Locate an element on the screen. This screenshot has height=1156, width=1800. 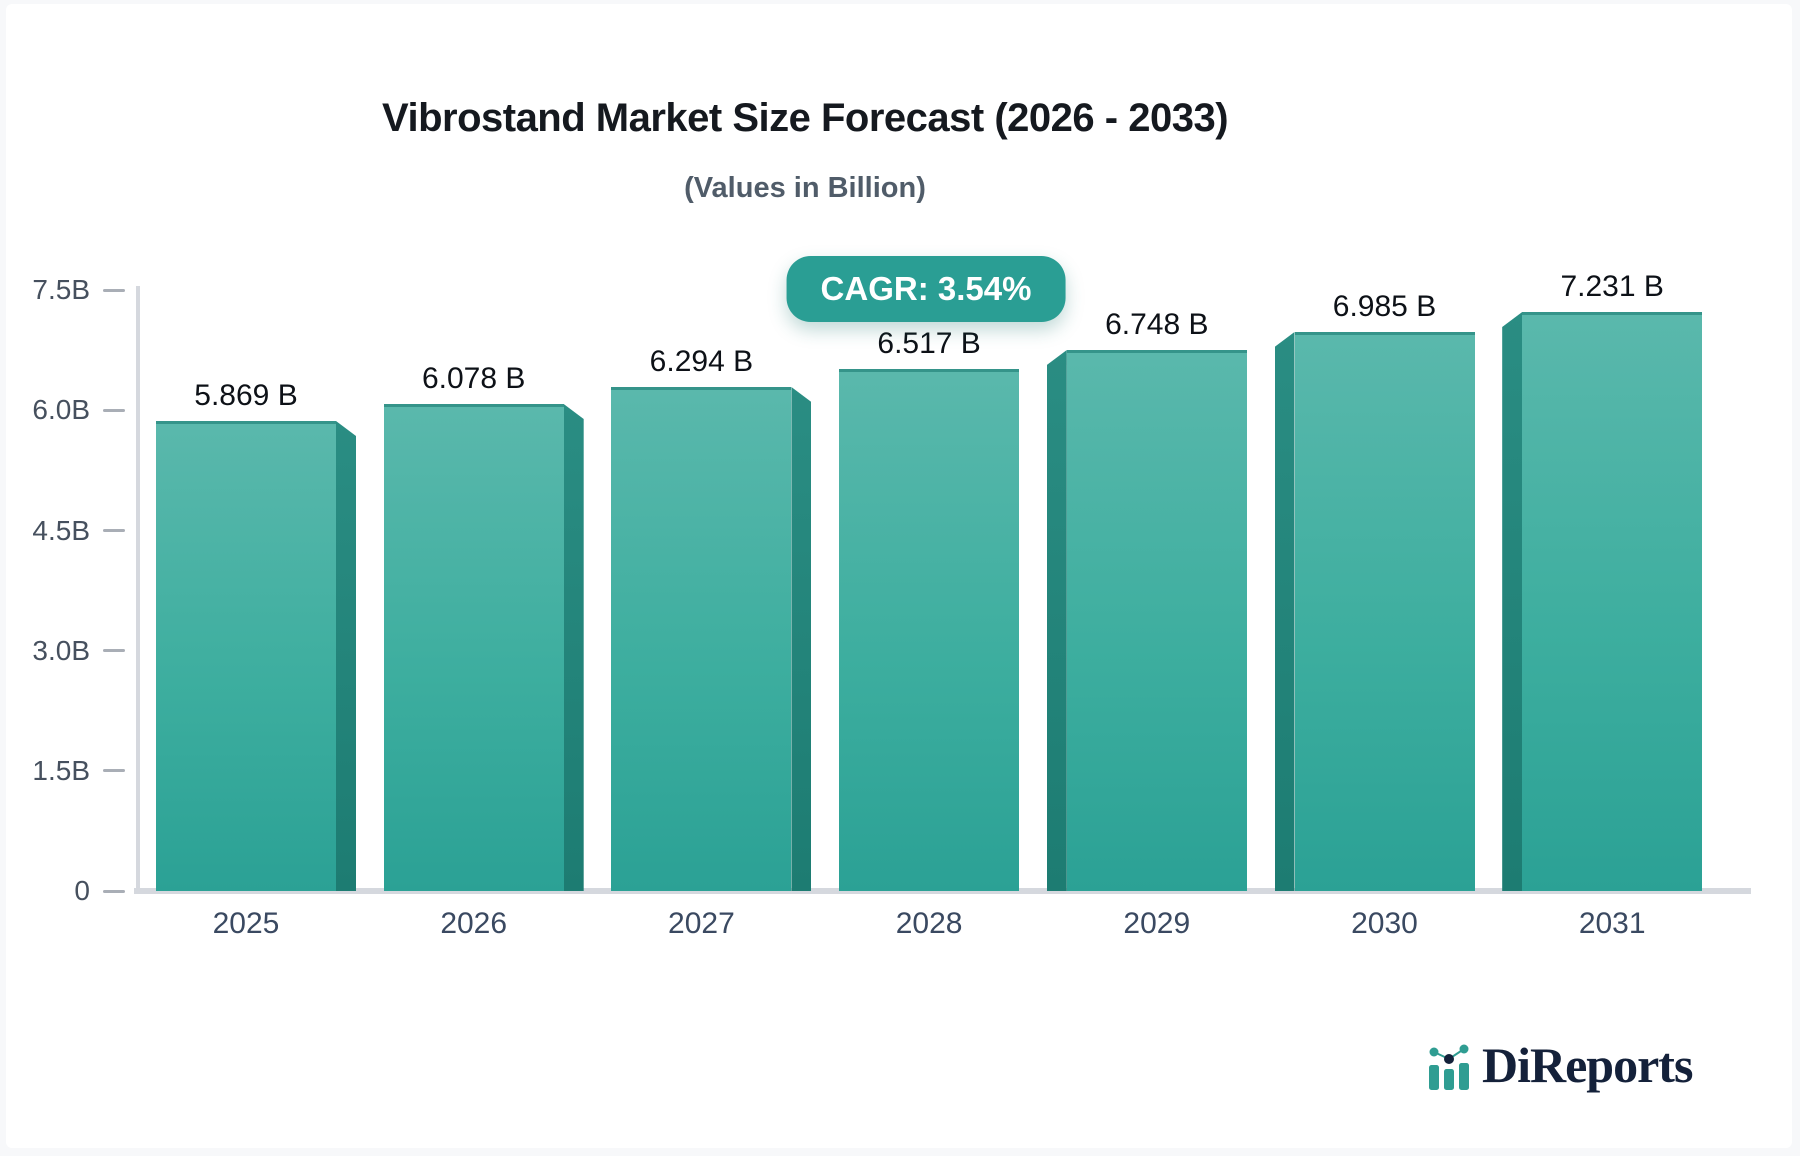
brand-logo: DiReports is located at coordinates (1560, 1065).